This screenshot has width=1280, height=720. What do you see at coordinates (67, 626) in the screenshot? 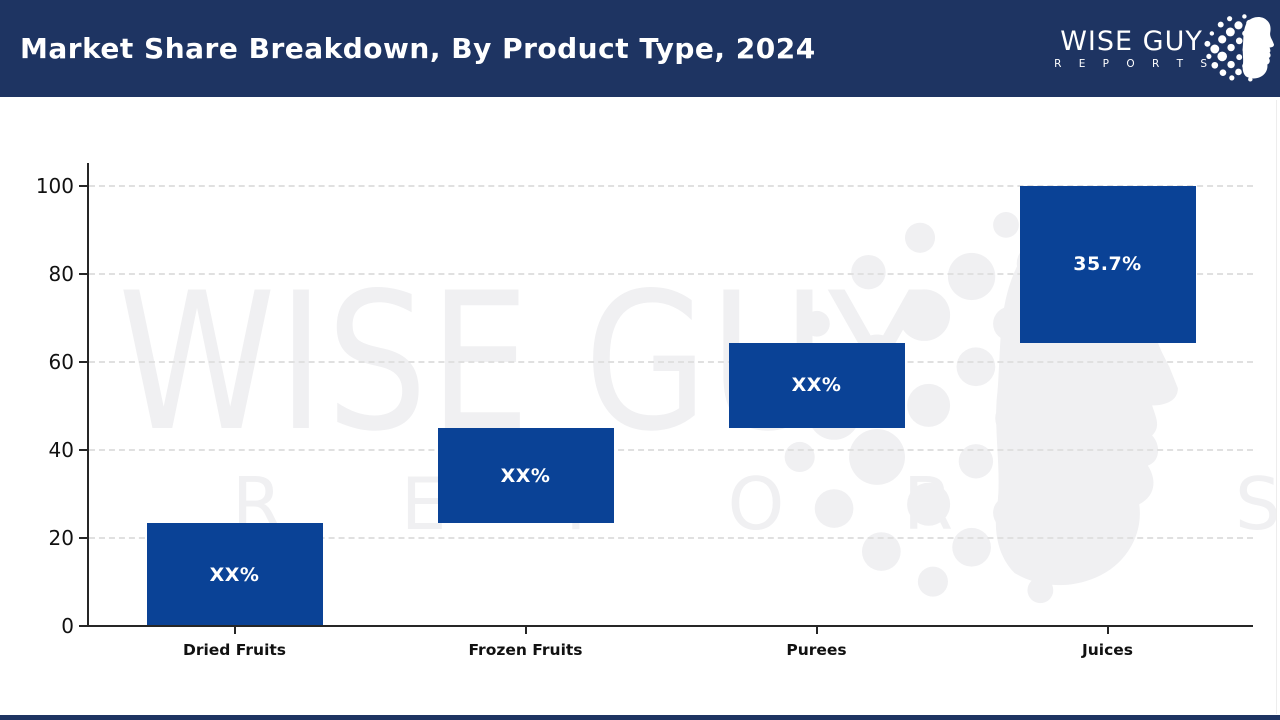
I see `y-tick-label: 0` at bounding box center [67, 626].